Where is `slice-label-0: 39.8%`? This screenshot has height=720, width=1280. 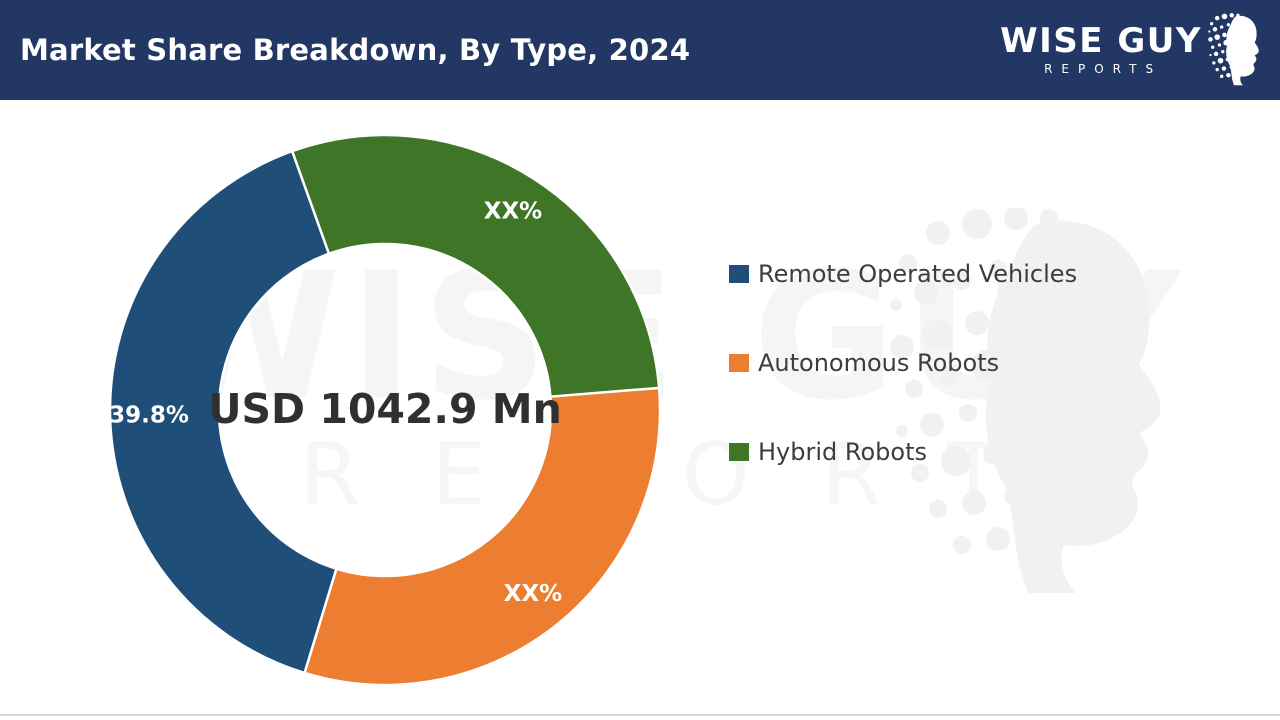 slice-label-0: 39.8% is located at coordinates (149, 416).